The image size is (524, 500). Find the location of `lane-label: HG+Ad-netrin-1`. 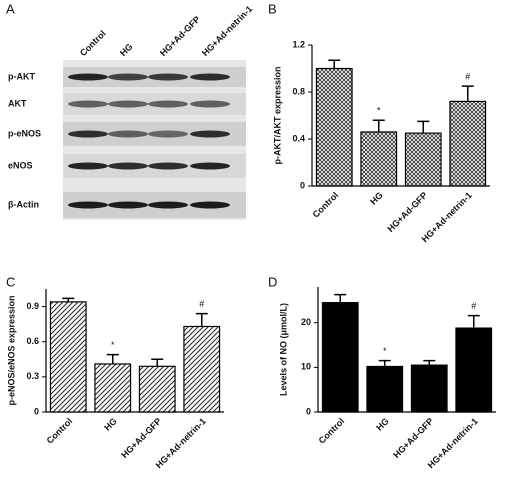

lane-label: HG+Ad-netrin-1 is located at coordinates (227, 31).